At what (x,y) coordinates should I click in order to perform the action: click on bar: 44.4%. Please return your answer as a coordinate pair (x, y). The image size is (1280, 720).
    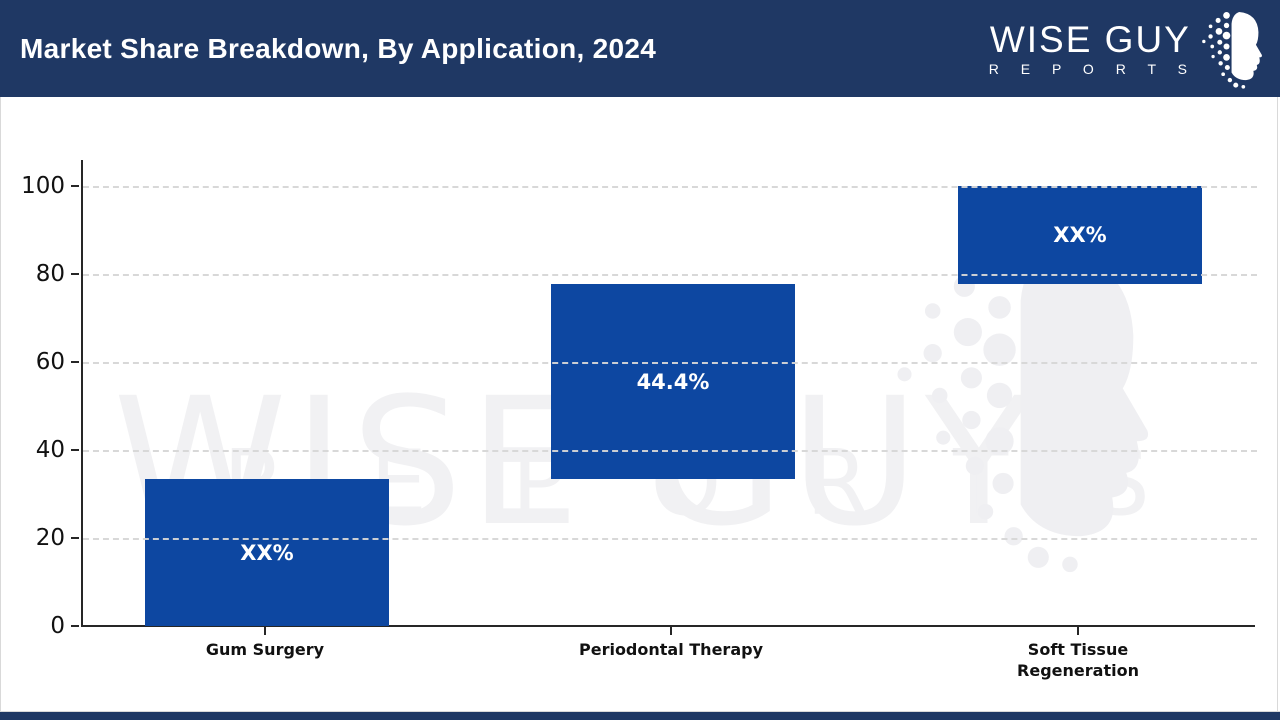
    Looking at the image, I should click on (673, 381).